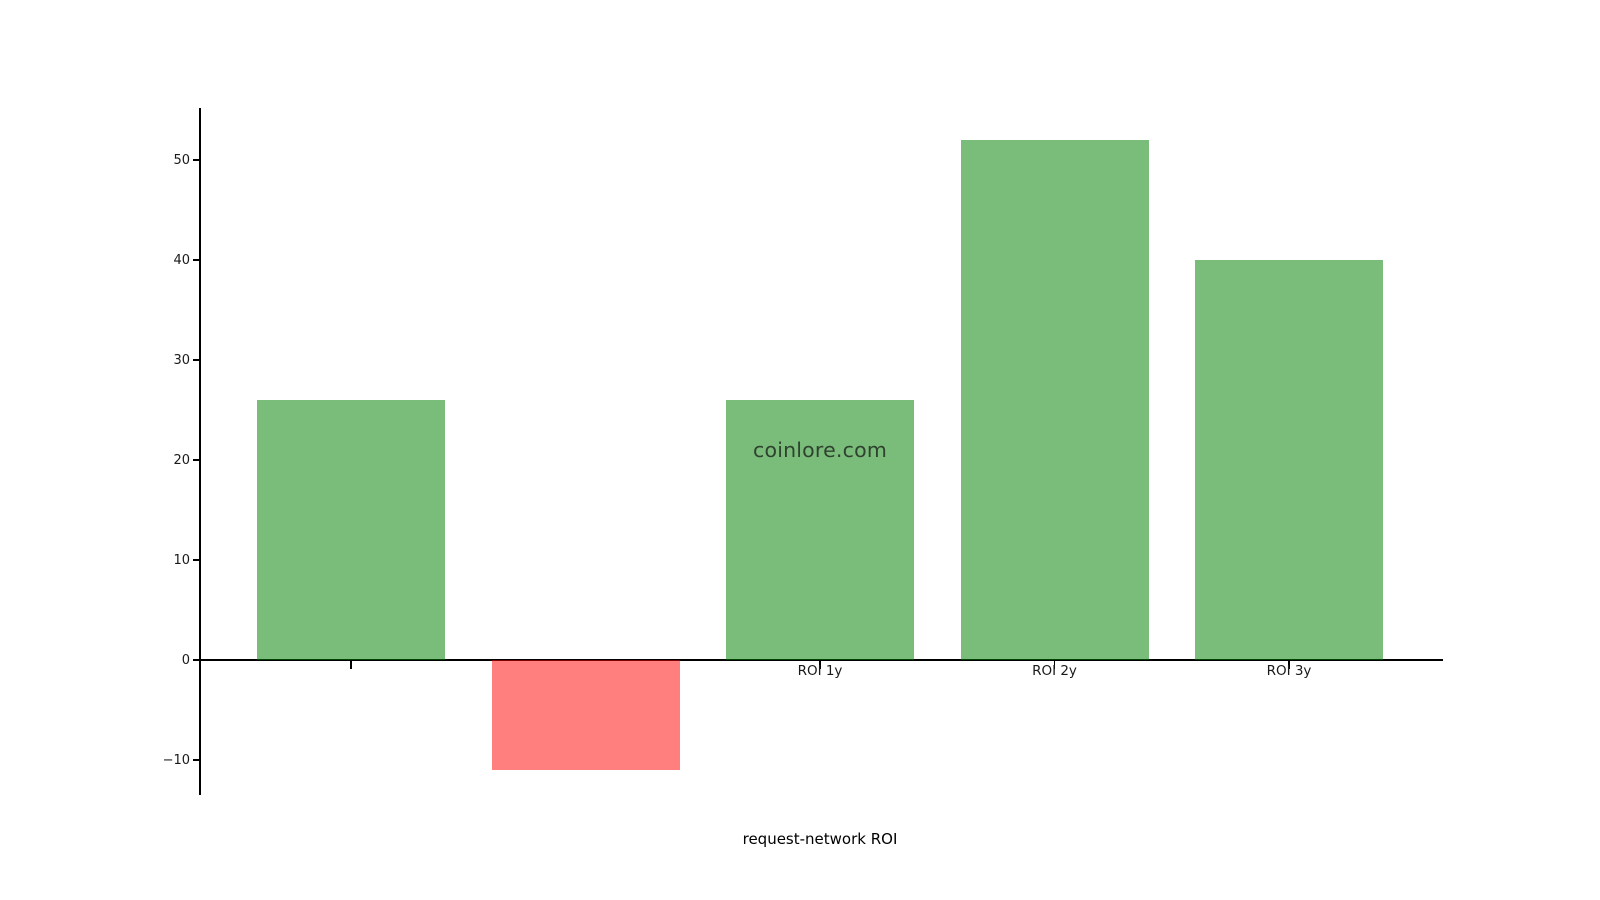  Describe the element at coordinates (820, 671) in the screenshot. I see `x-tick-label-roi-1y: ROI 1y` at that location.